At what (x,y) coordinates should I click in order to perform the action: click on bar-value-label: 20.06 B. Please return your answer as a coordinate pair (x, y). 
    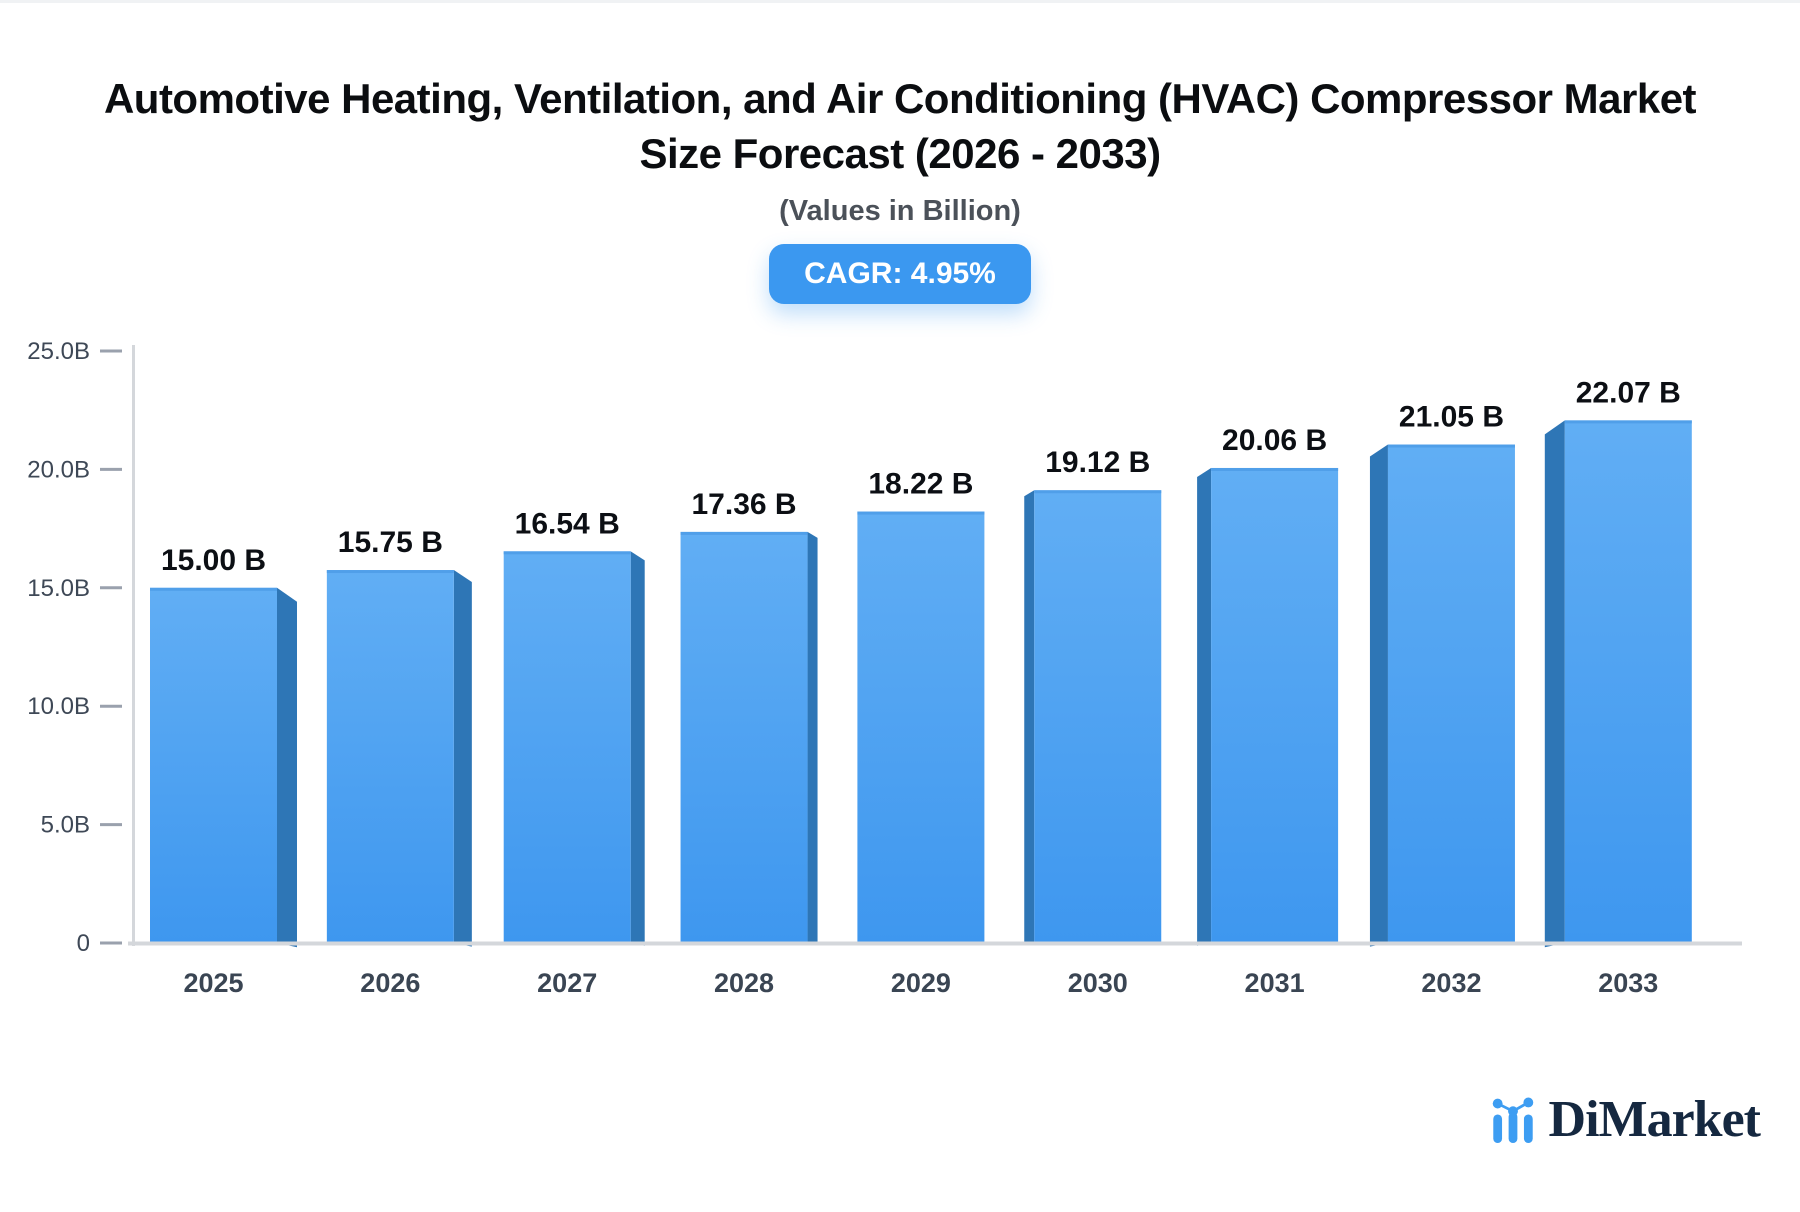
    Looking at the image, I should click on (1274, 440).